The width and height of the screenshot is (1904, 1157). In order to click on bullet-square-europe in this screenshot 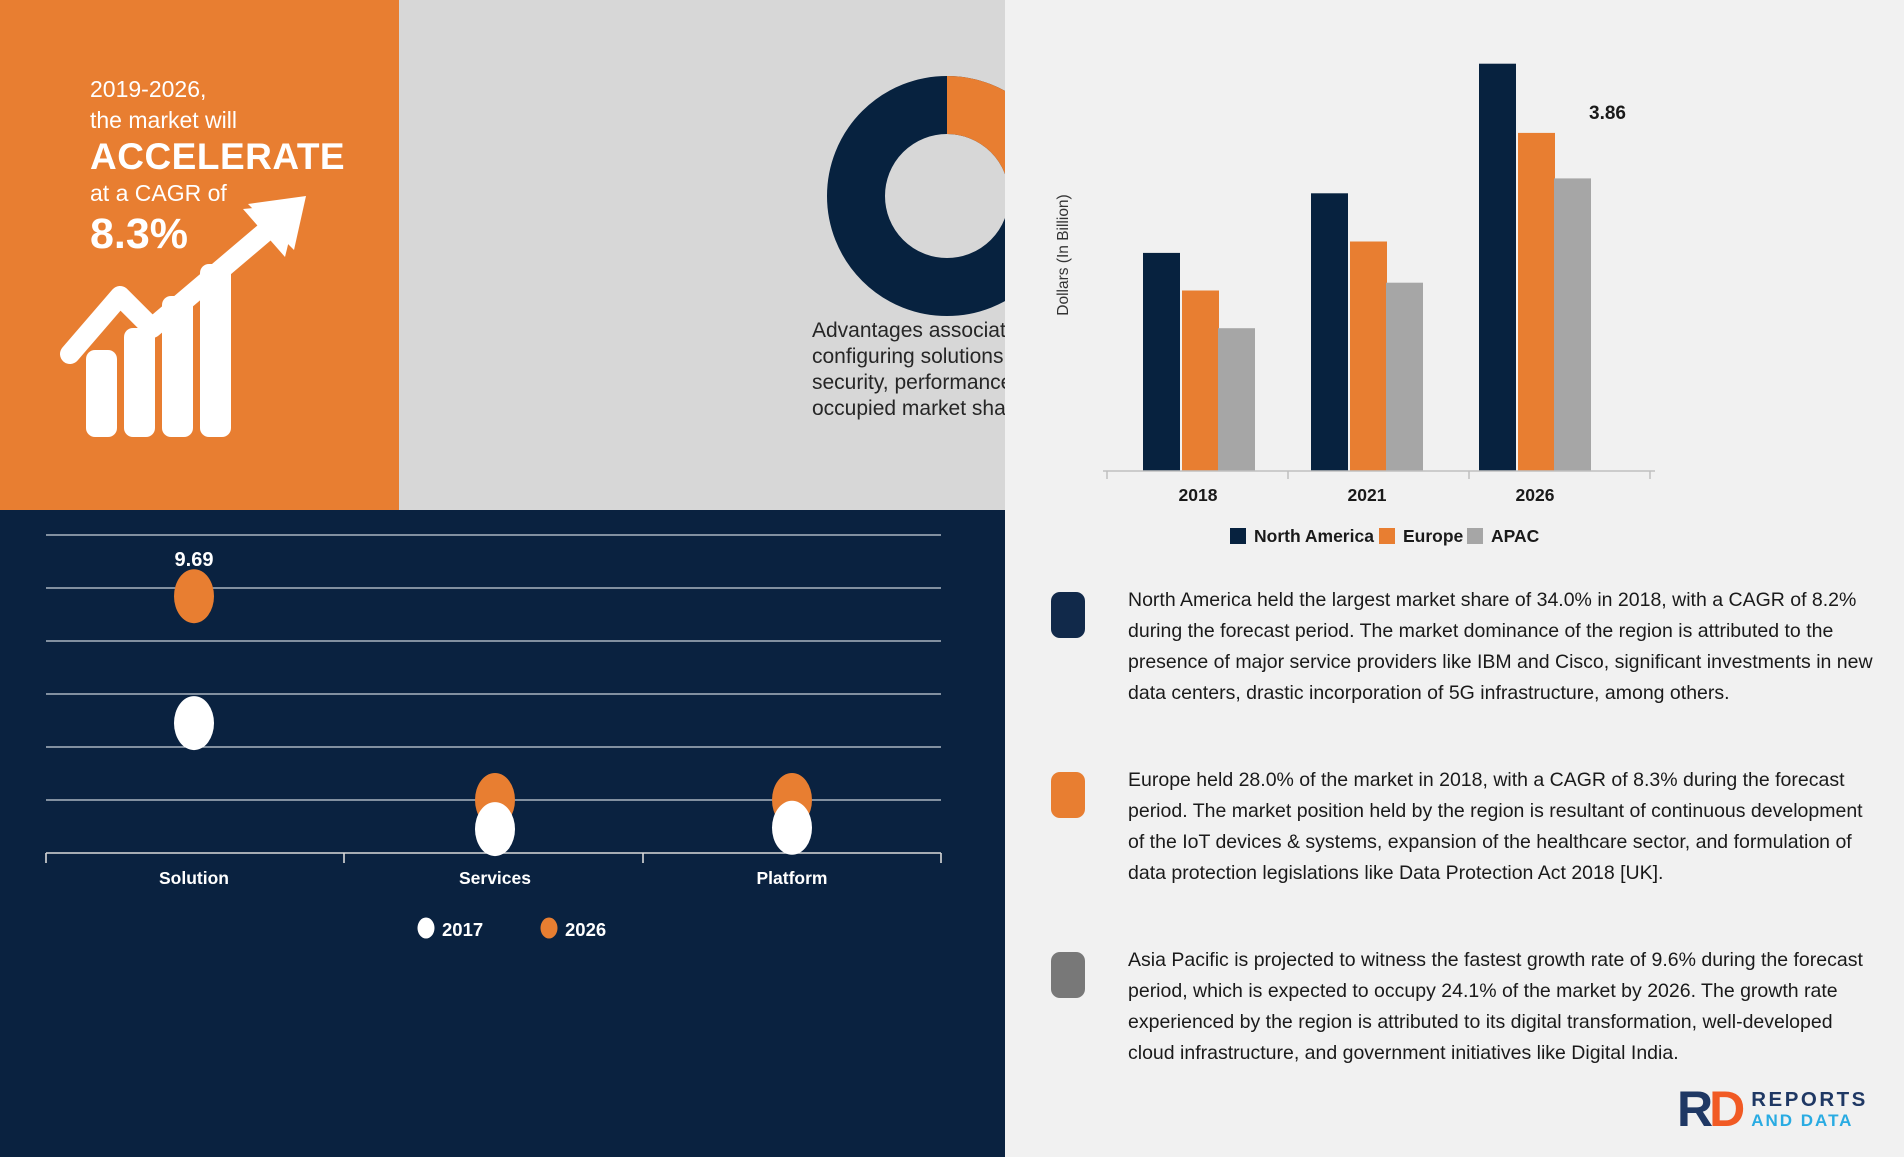, I will do `click(1068, 795)`.